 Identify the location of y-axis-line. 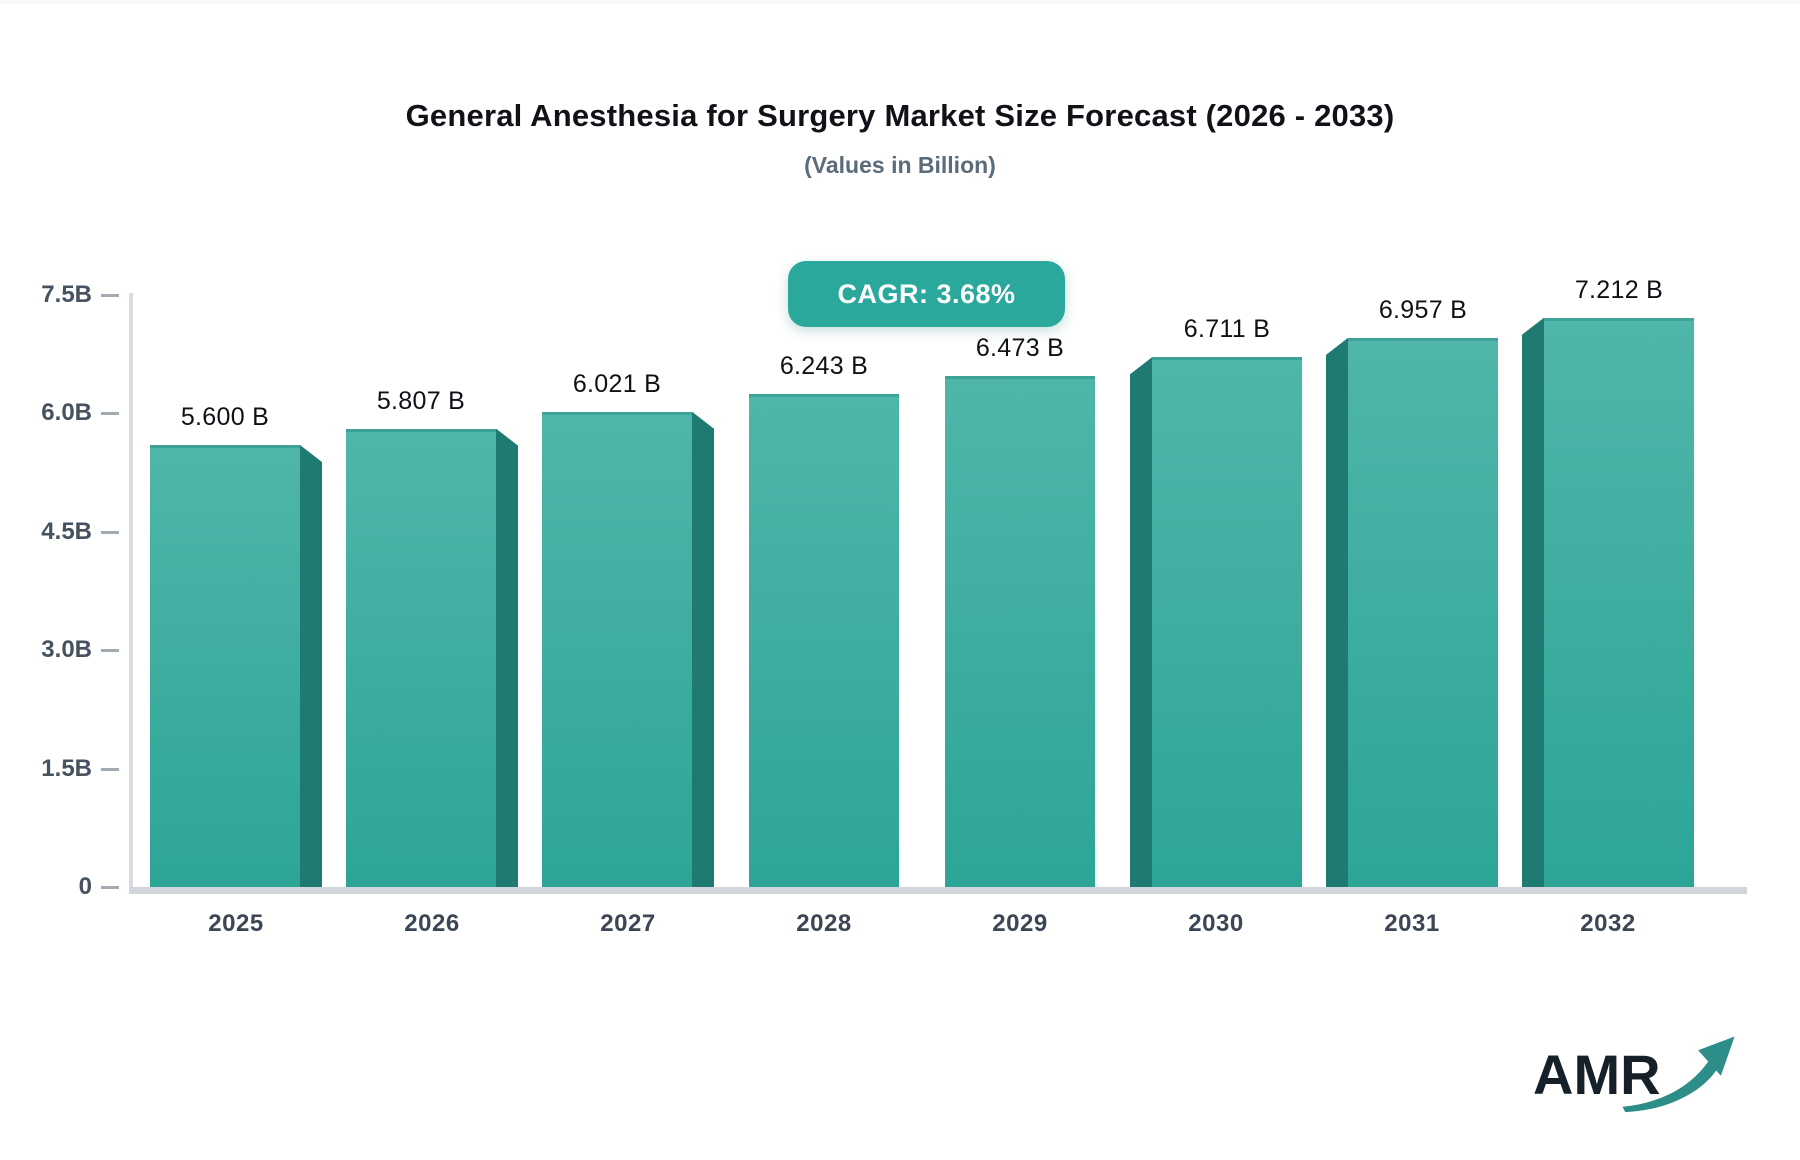
(131, 593).